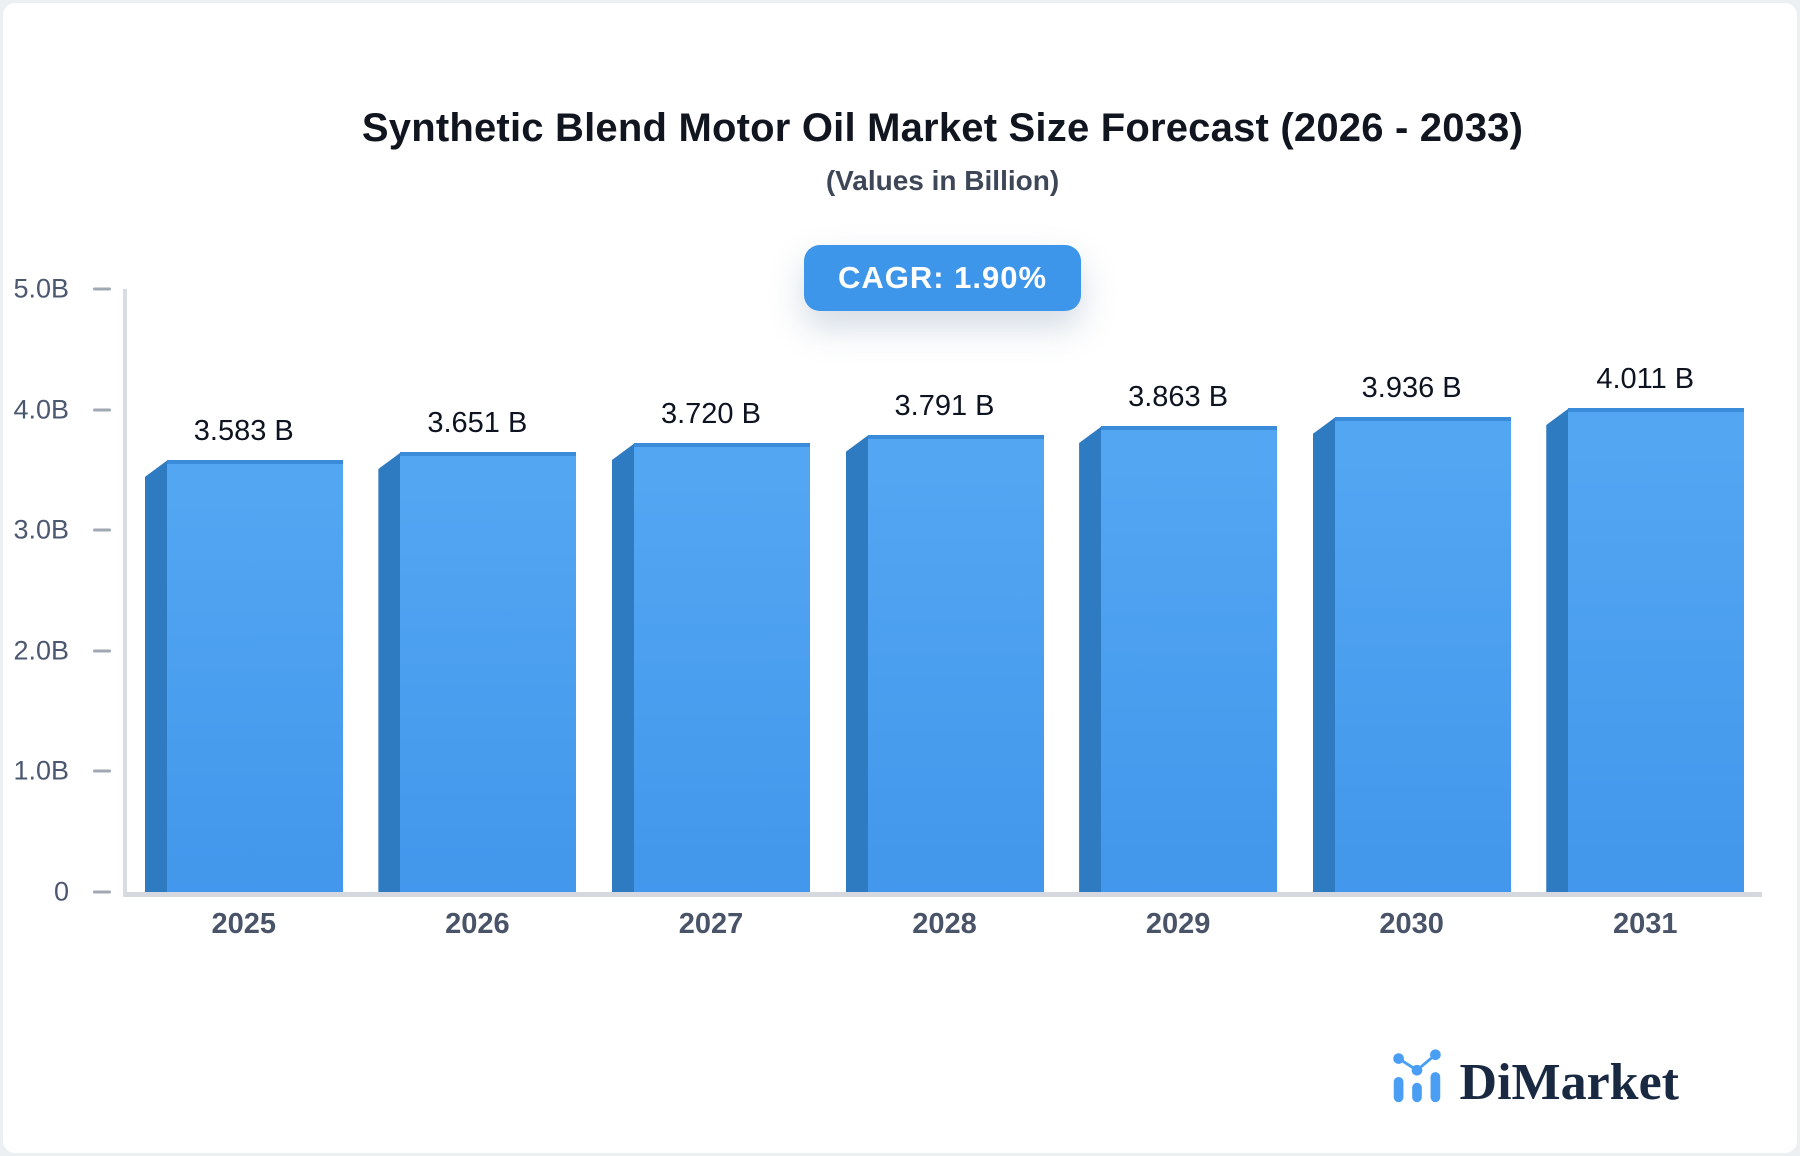 Image resolution: width=1800 pixels, height=1156 pixels. I want to click on y-axis-tick: 4.0B, so click(63, 409).